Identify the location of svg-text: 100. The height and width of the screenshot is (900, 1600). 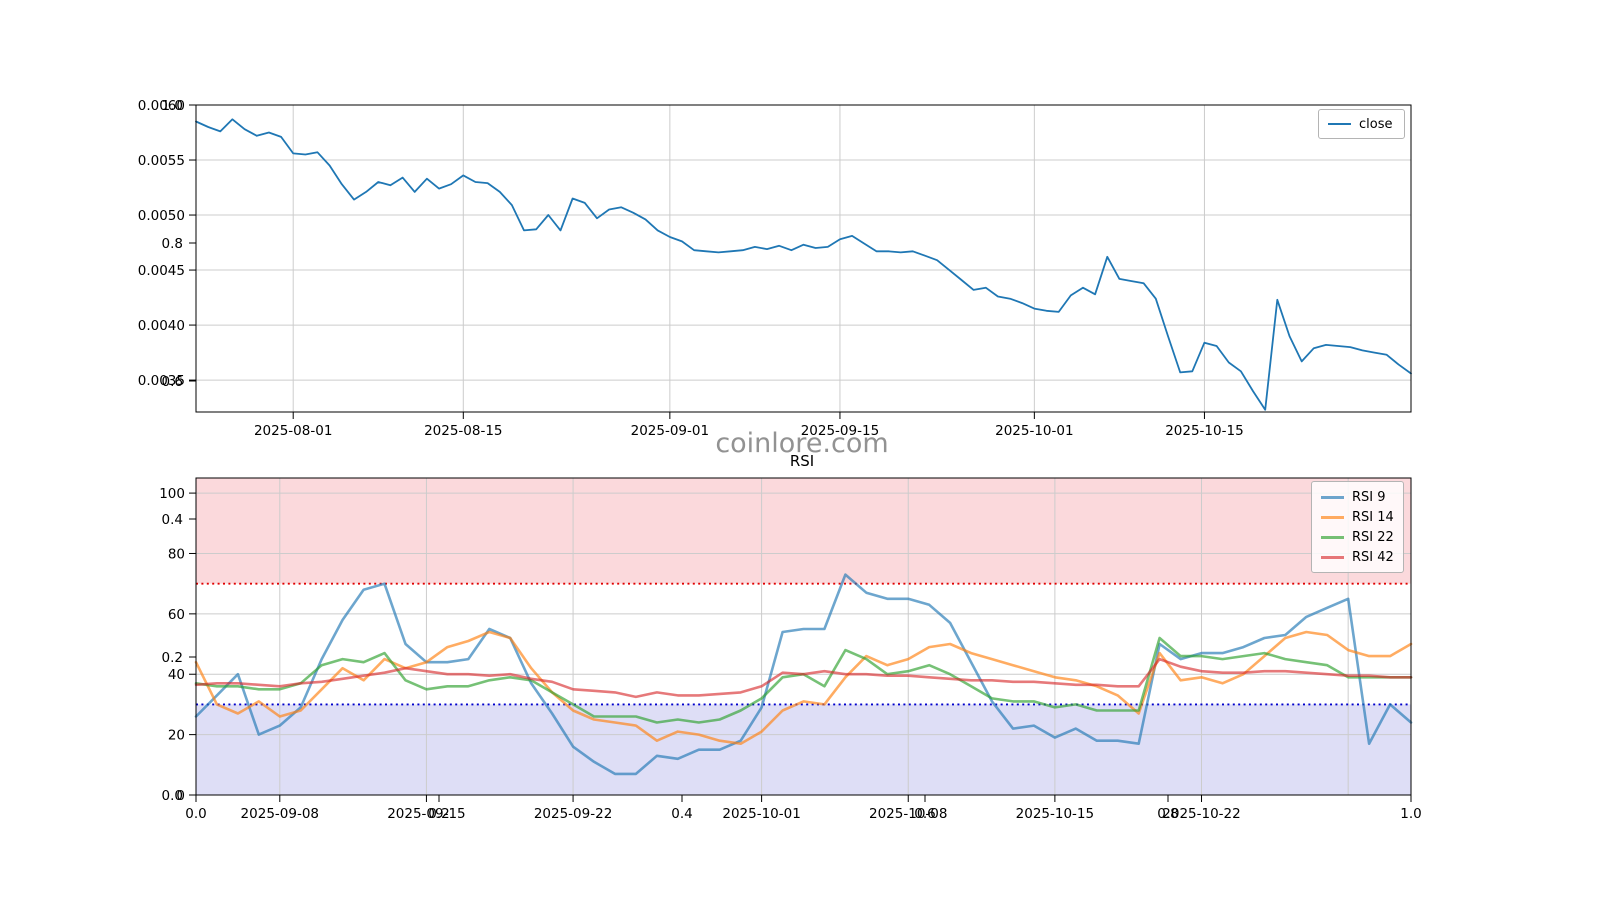
(172, 494).